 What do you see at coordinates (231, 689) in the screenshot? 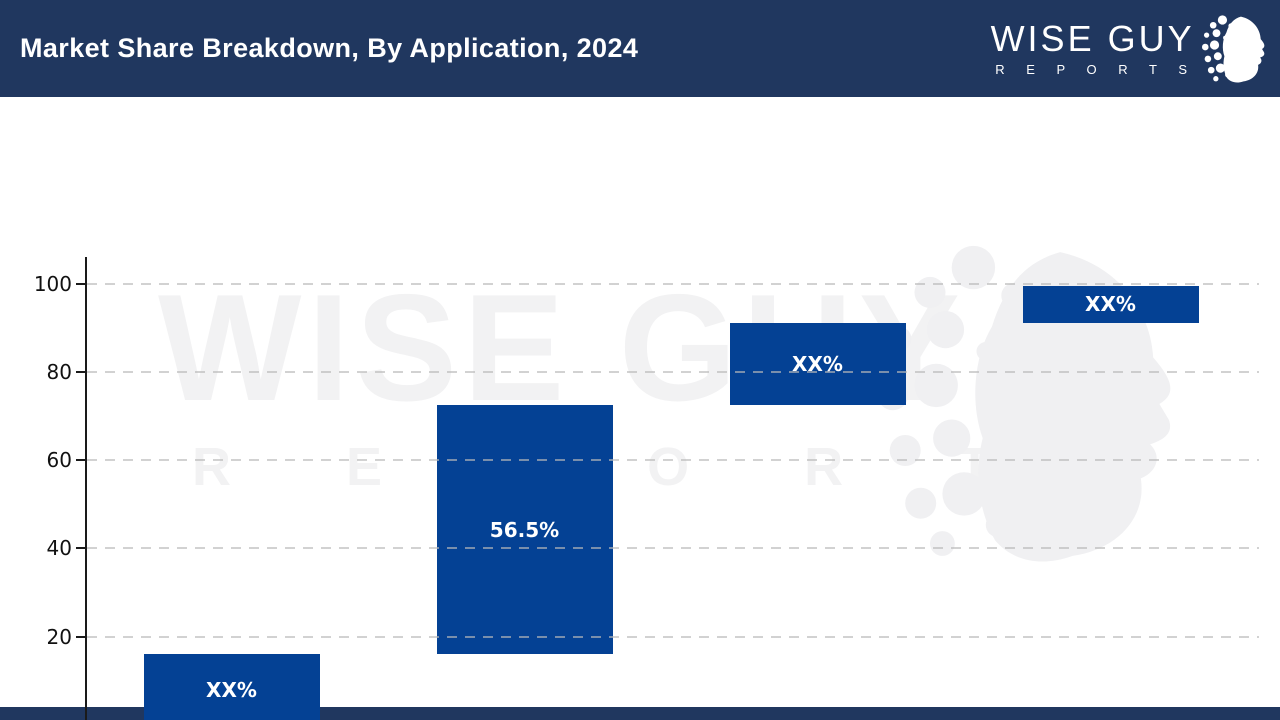
I see `bar-value-label-forestry: XX%` at bounding box center [231, 689].